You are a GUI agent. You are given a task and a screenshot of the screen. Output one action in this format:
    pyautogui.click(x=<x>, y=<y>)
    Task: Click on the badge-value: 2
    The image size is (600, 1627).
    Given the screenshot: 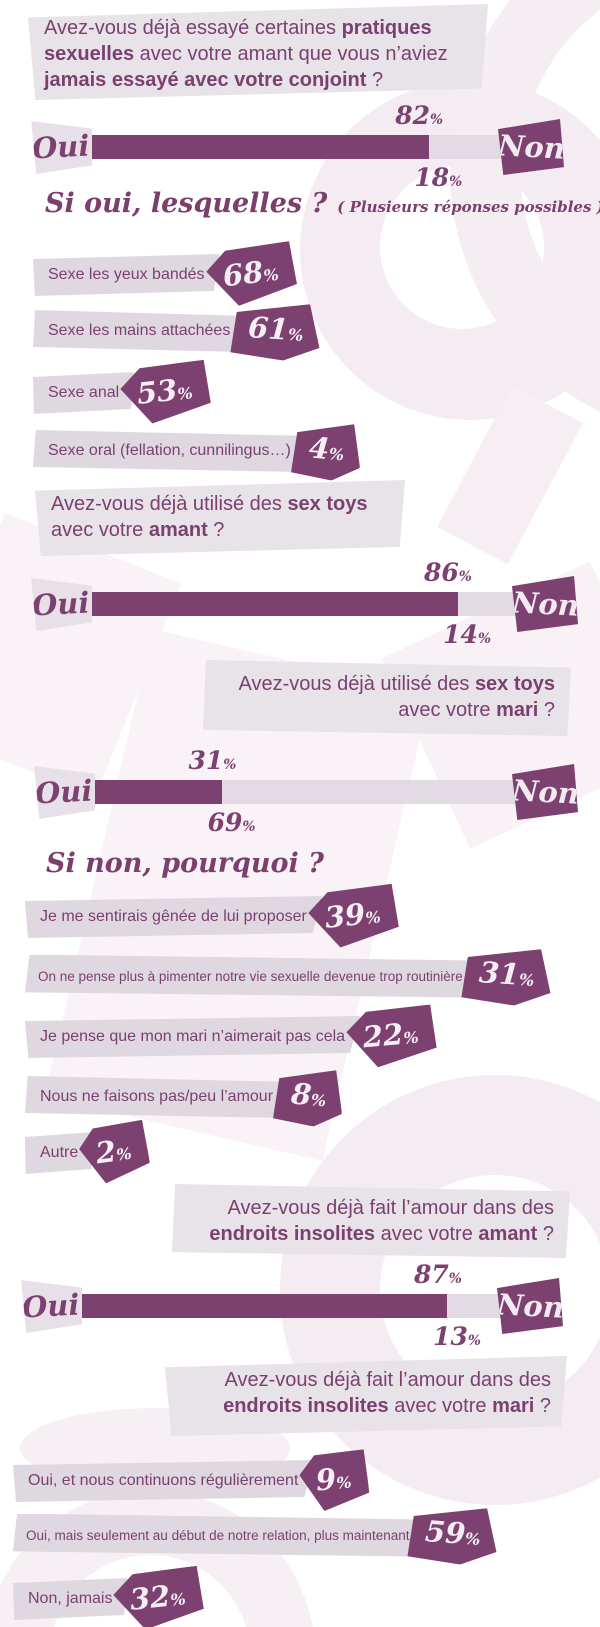 What is the action you would take?
    pyautogui.click(x=106, y=1152)
    